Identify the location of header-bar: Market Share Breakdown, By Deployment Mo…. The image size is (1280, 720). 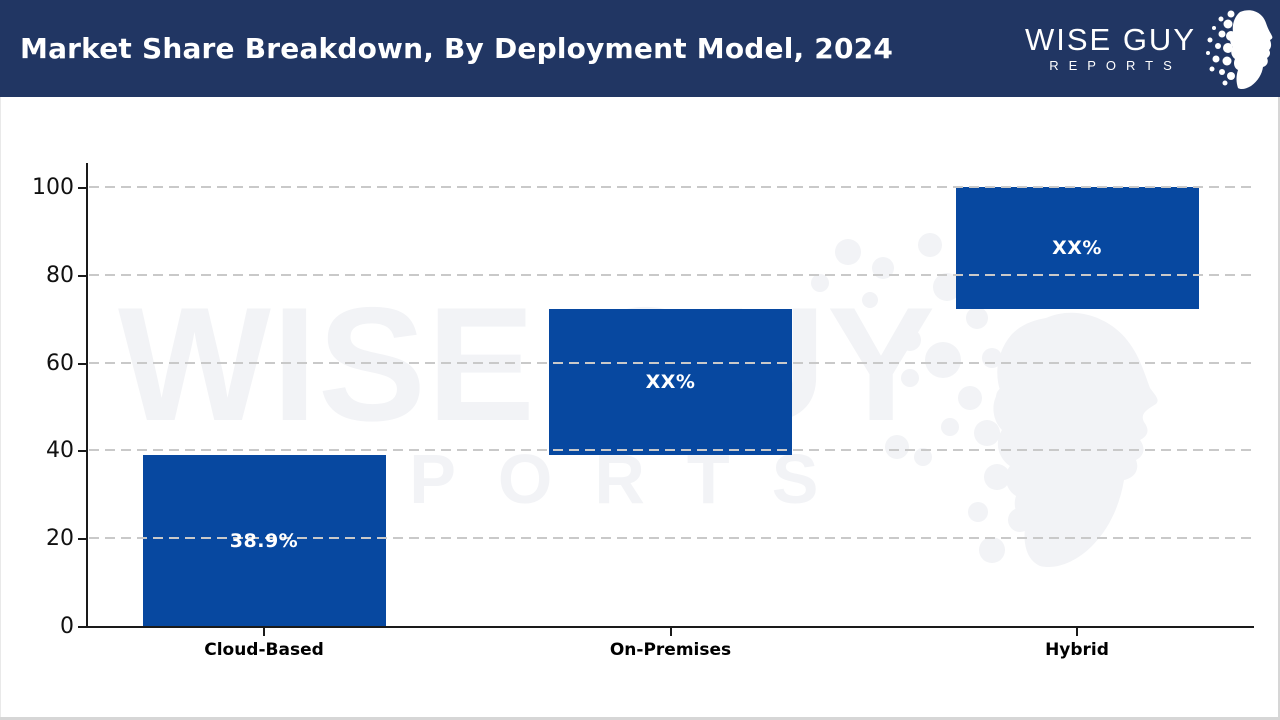
(640, 48).